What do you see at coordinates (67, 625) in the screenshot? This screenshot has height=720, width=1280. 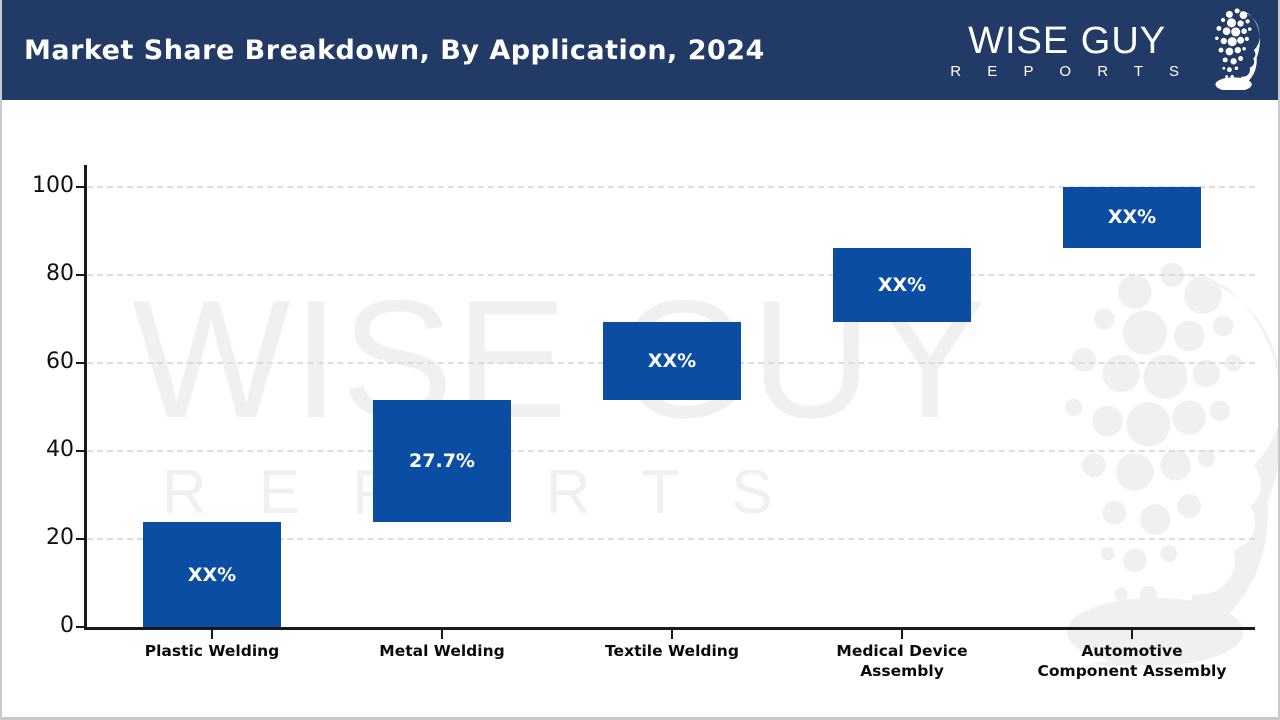 I see `y-tick-label: 0` at bounding box center [67, 625].